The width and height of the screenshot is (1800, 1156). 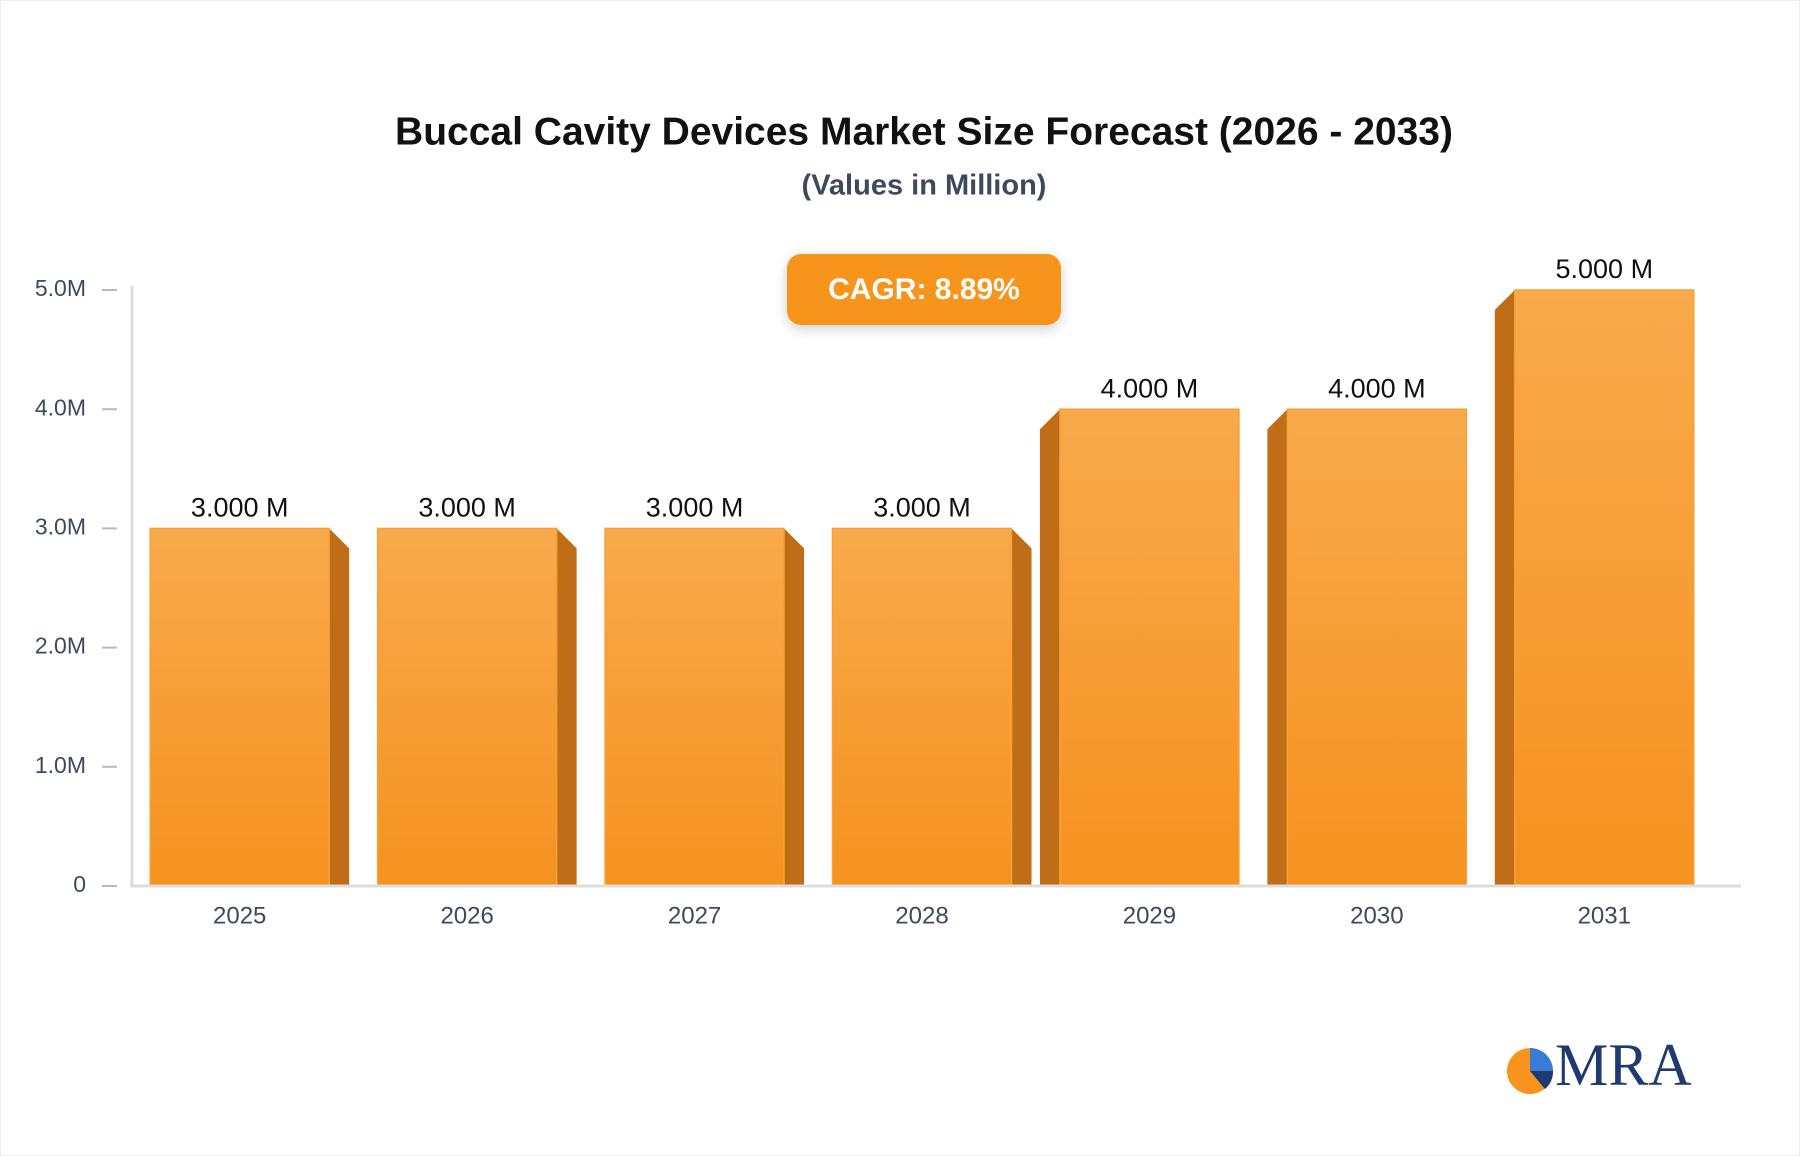 I want to click on x-tick-label: 2025, so click(x=239, y=915).